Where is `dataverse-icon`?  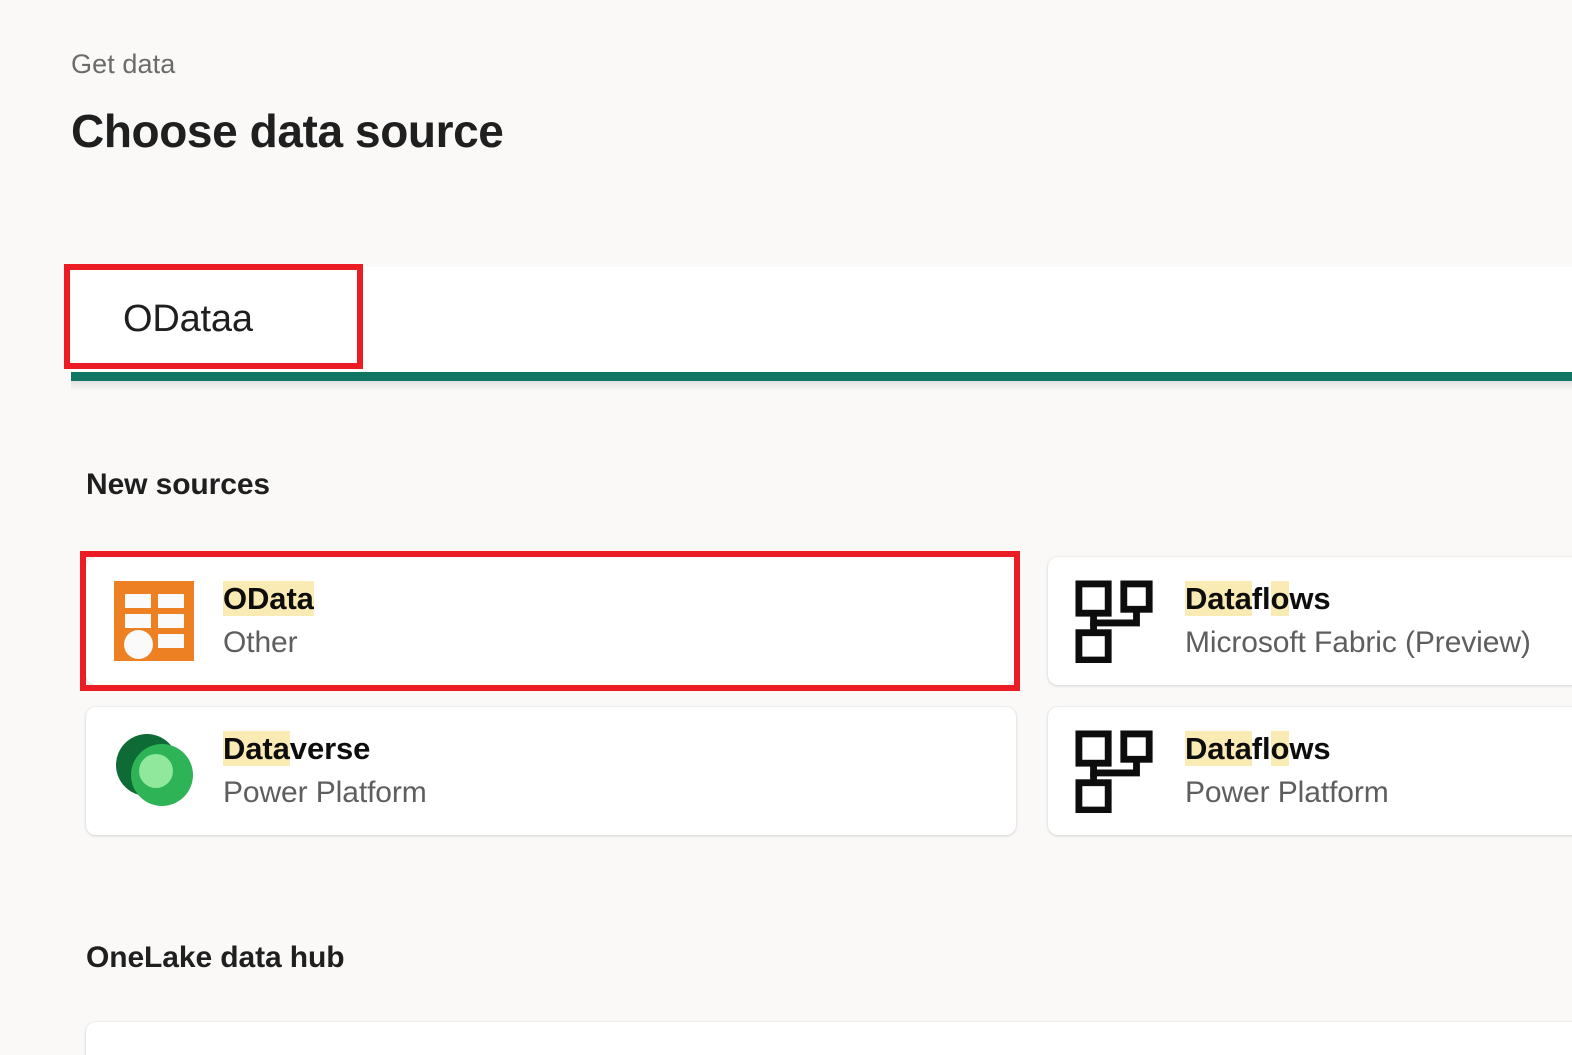
dataverse-icon is located at coordinates (154, 771).